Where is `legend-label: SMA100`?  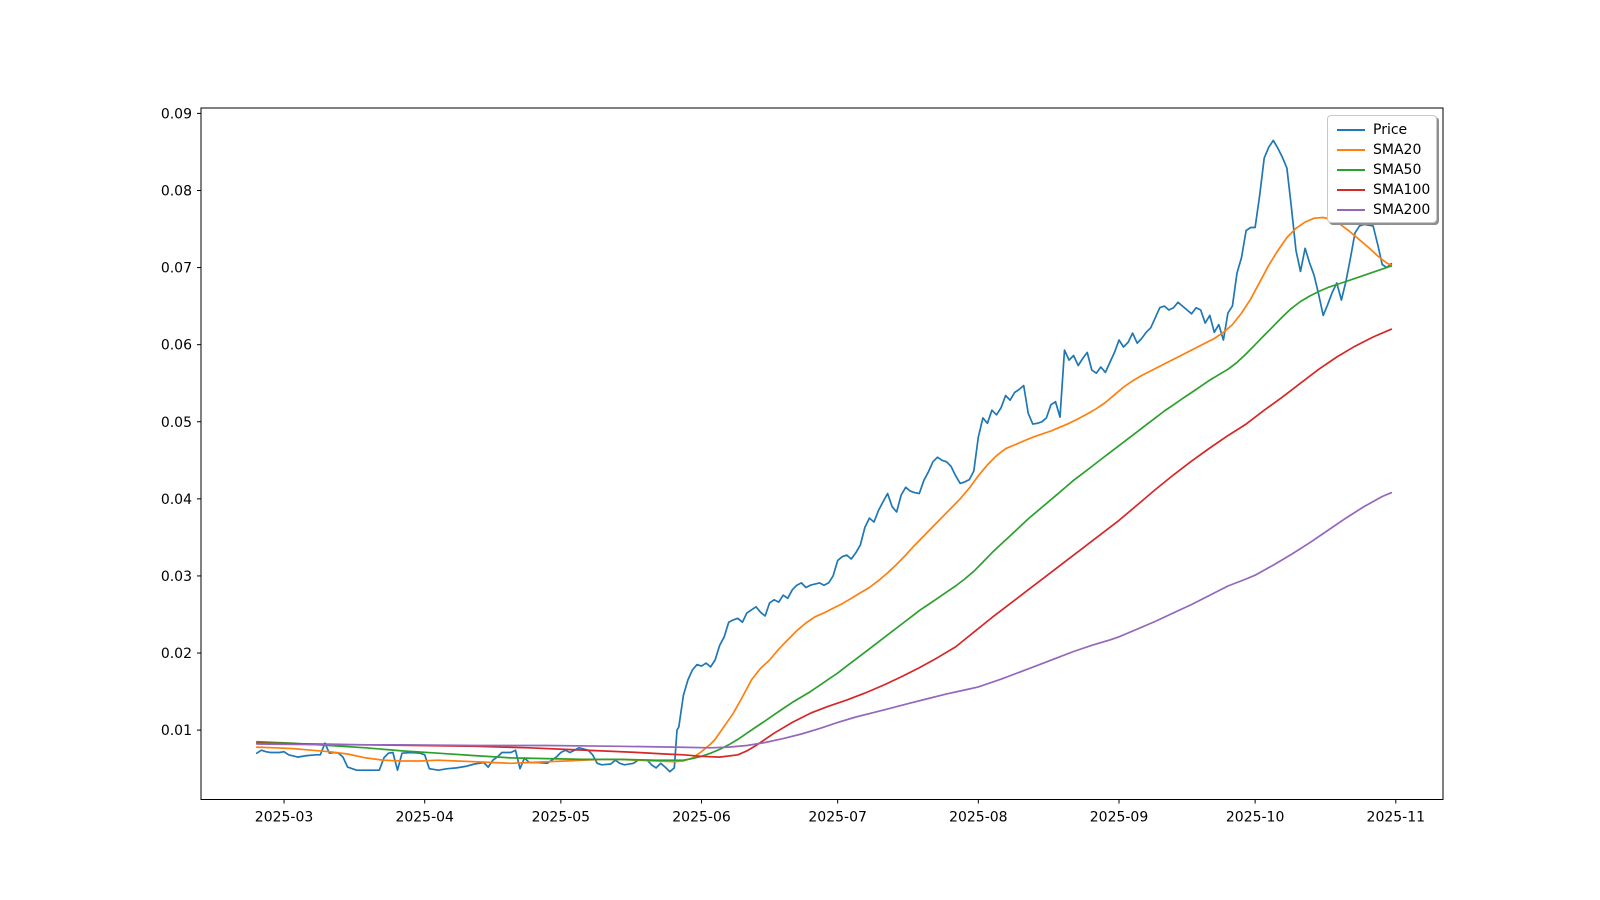
legend-label: SMA100 is located at coordinates (1402, 190).